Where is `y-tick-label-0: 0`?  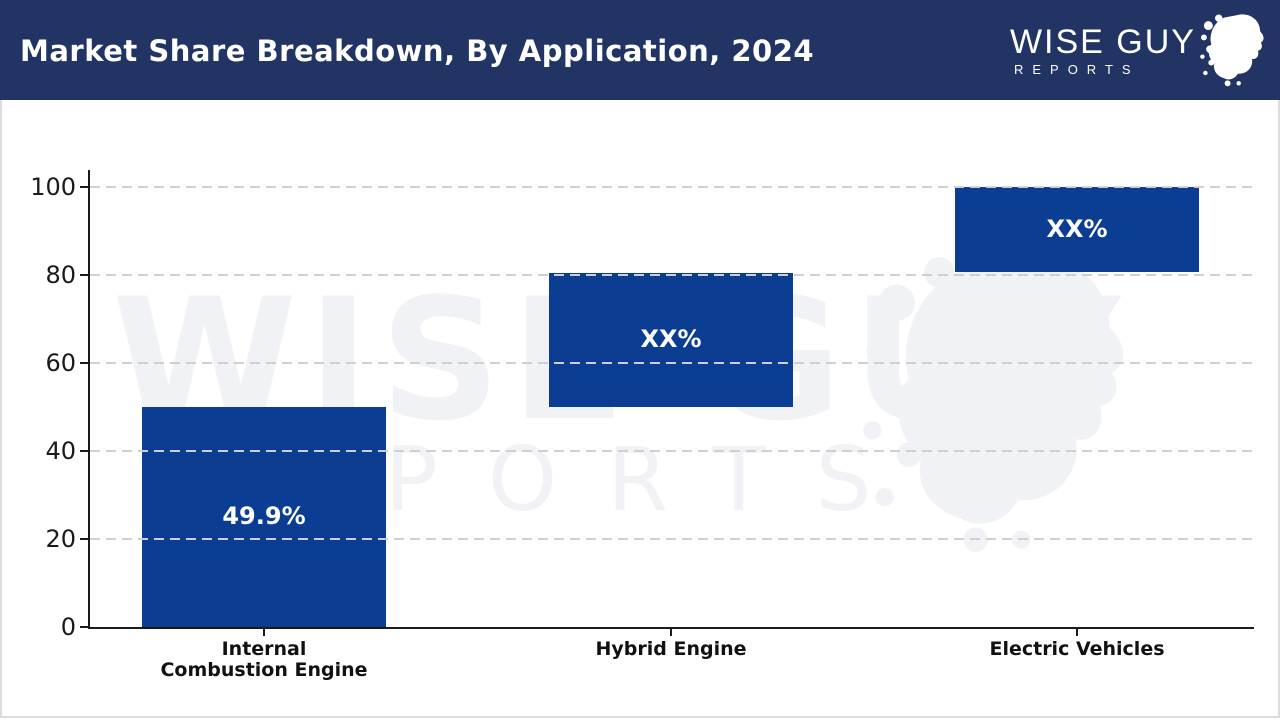
y-tick-label-0: 0 is located at coordinates (68, 627).